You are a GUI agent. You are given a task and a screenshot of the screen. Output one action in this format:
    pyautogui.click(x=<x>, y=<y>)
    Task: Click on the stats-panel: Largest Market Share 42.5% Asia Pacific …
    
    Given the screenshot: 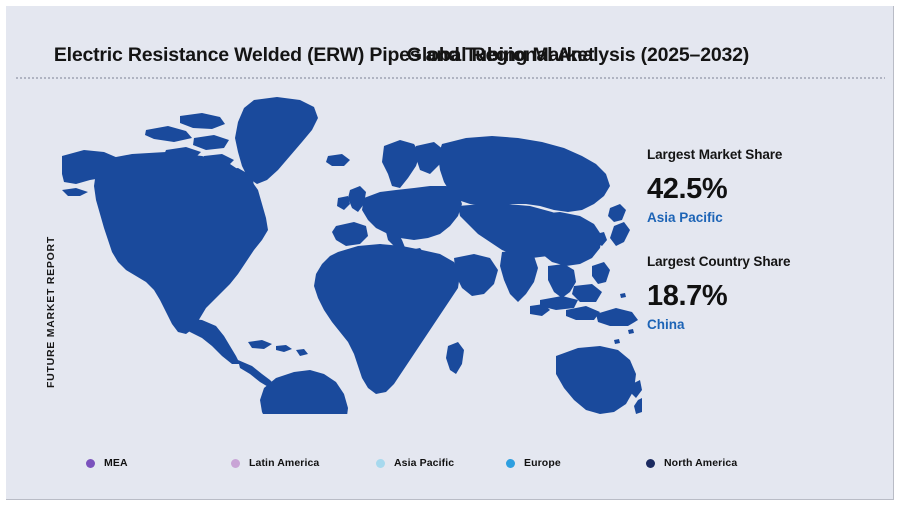 What is the action you would take?
    pyautogui.click(x=767, y=253)
    